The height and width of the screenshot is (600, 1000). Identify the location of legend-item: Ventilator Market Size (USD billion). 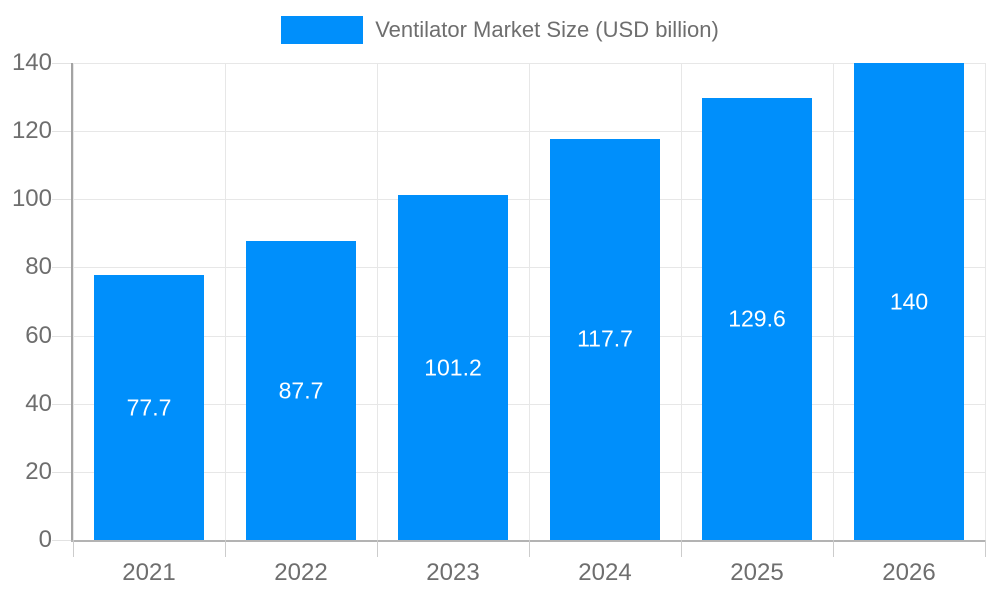
(500, 30).